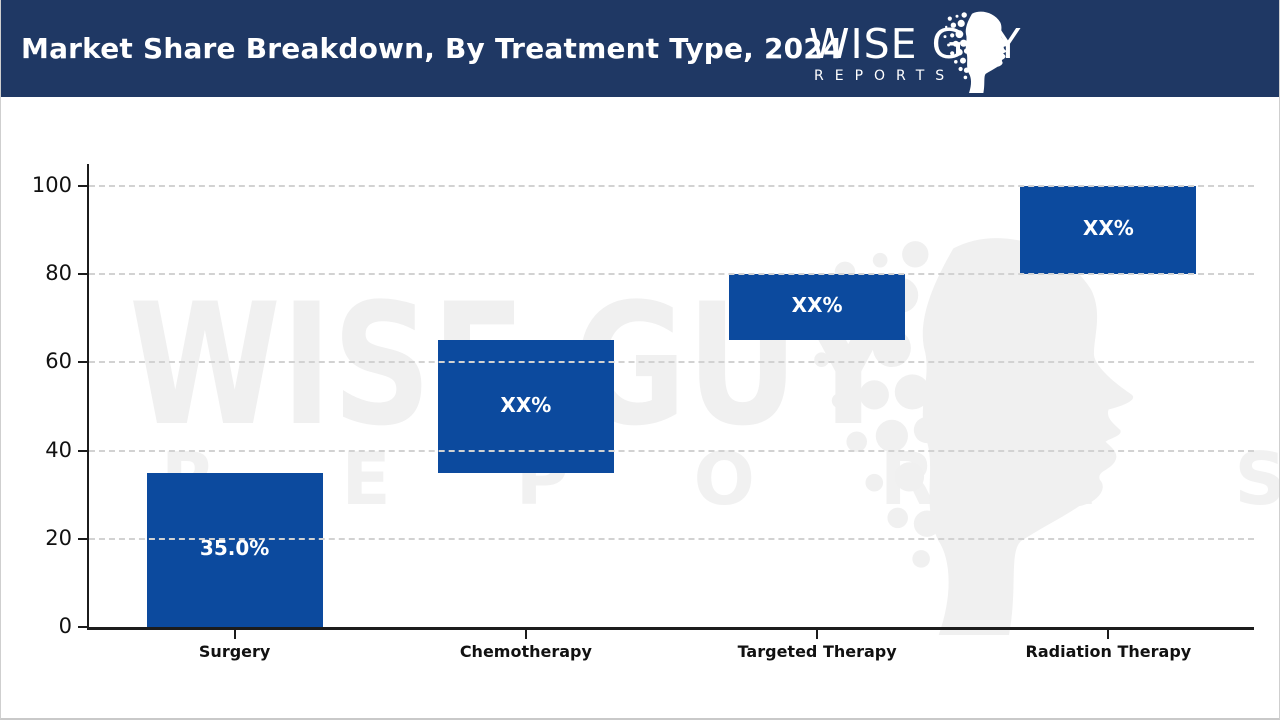 This screenshot has width=1280, height=720. Describe the element at coordinates (1044, 48) in the screenshot. I see `wiseguy-logo: WISE GUY REPORTS` at that location.